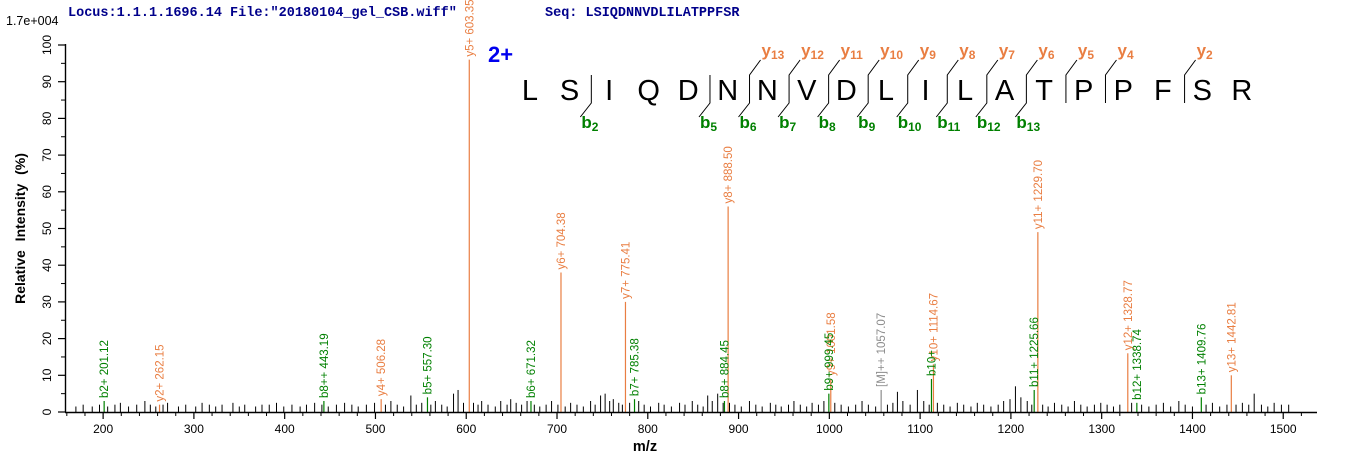 Image resolution: width=1362 pixels, height=473 pixels. What do you see at coordinates (557, 429) in the screenshot?
I see `x-tick-label: 700` at bounding box center [557, 429].